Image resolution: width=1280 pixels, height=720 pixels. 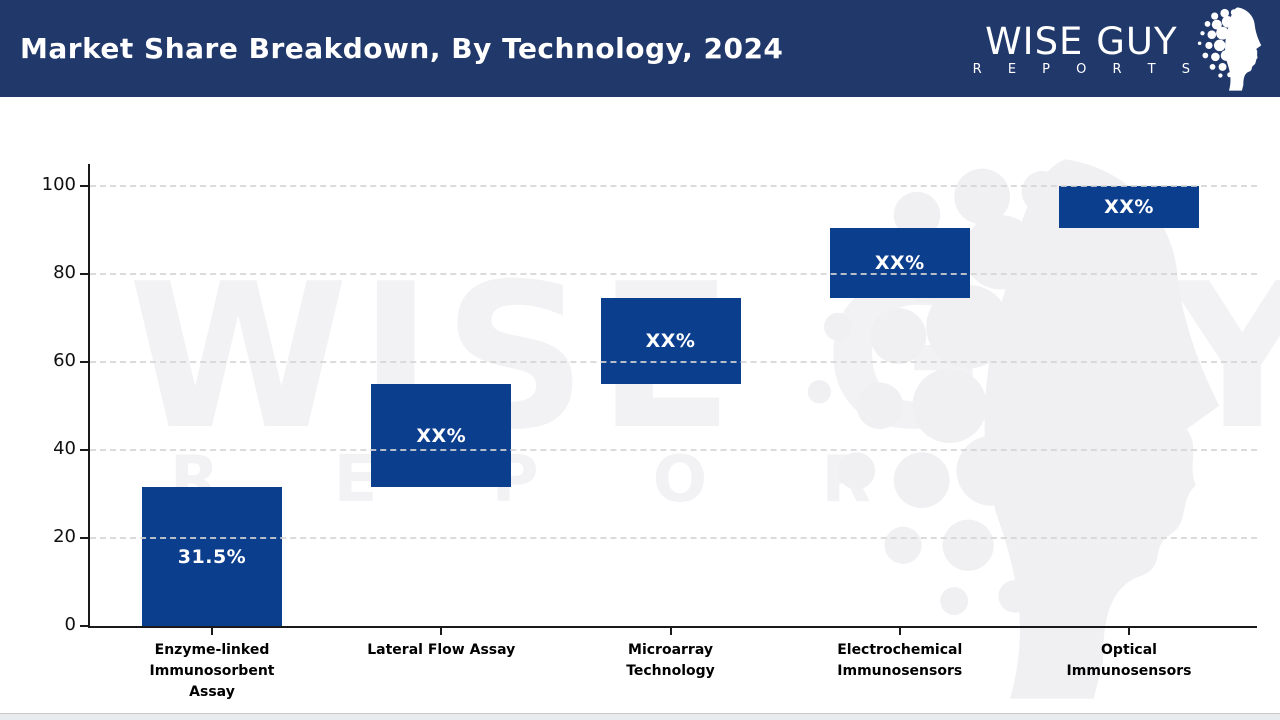 What do you see at coordinates (1129, 661) in the screenshot?
I see `x-category-label: Optical Immunosensors` at bounding box center [1129, 661].